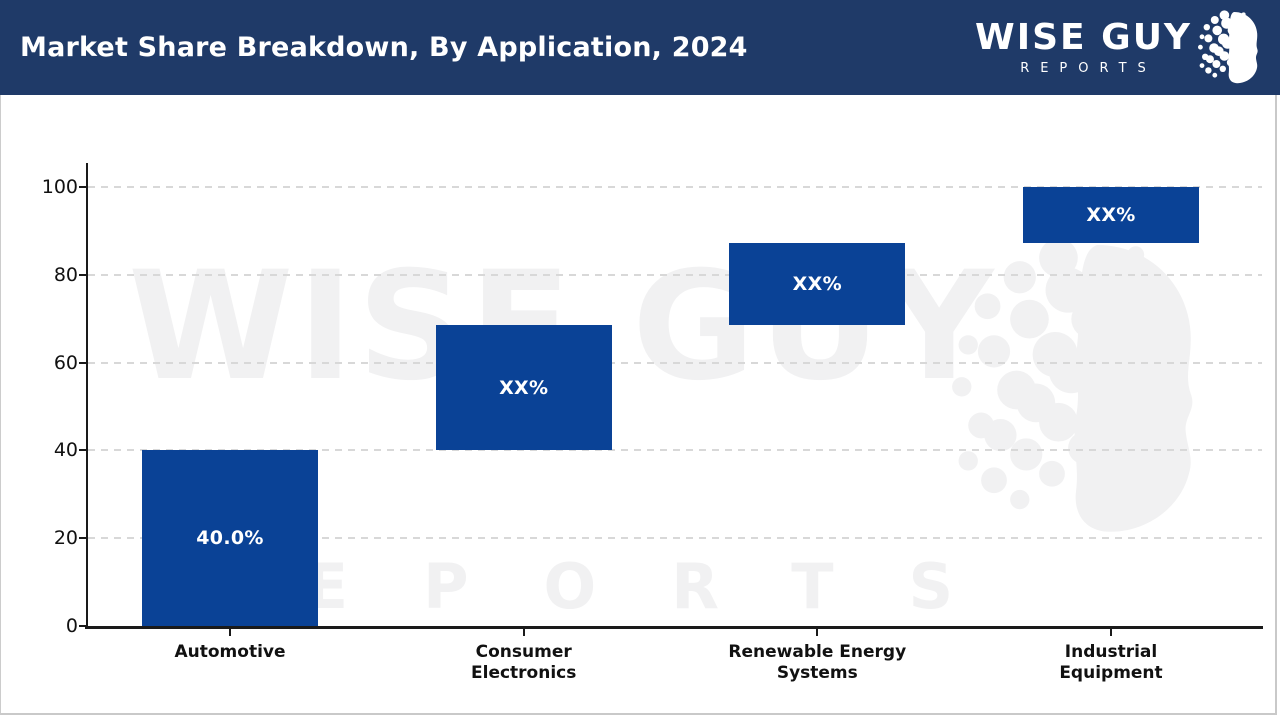 The height and width of the screenshot is (720, 1280). What do you see at coordinates (65, 274) in the screenshot?
I see `y-tick-label-80: 80` at bounding box center [65, 274].